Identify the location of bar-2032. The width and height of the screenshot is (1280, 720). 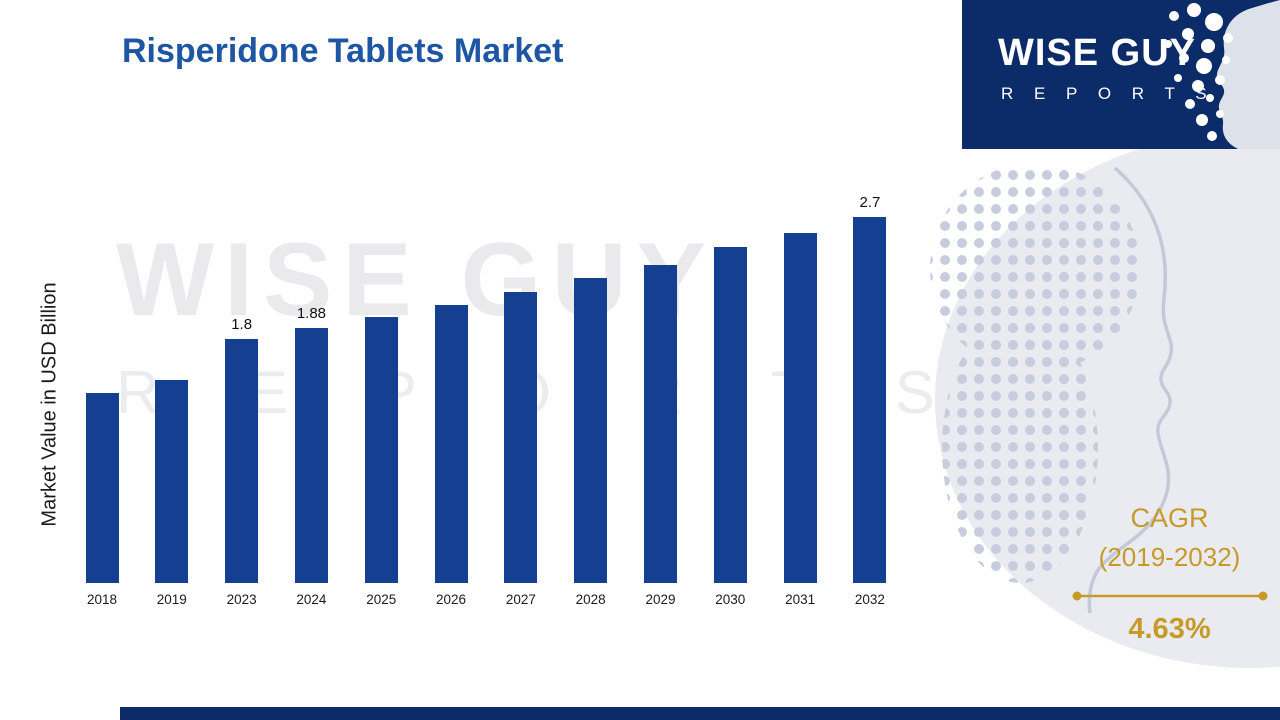
(870, 400).